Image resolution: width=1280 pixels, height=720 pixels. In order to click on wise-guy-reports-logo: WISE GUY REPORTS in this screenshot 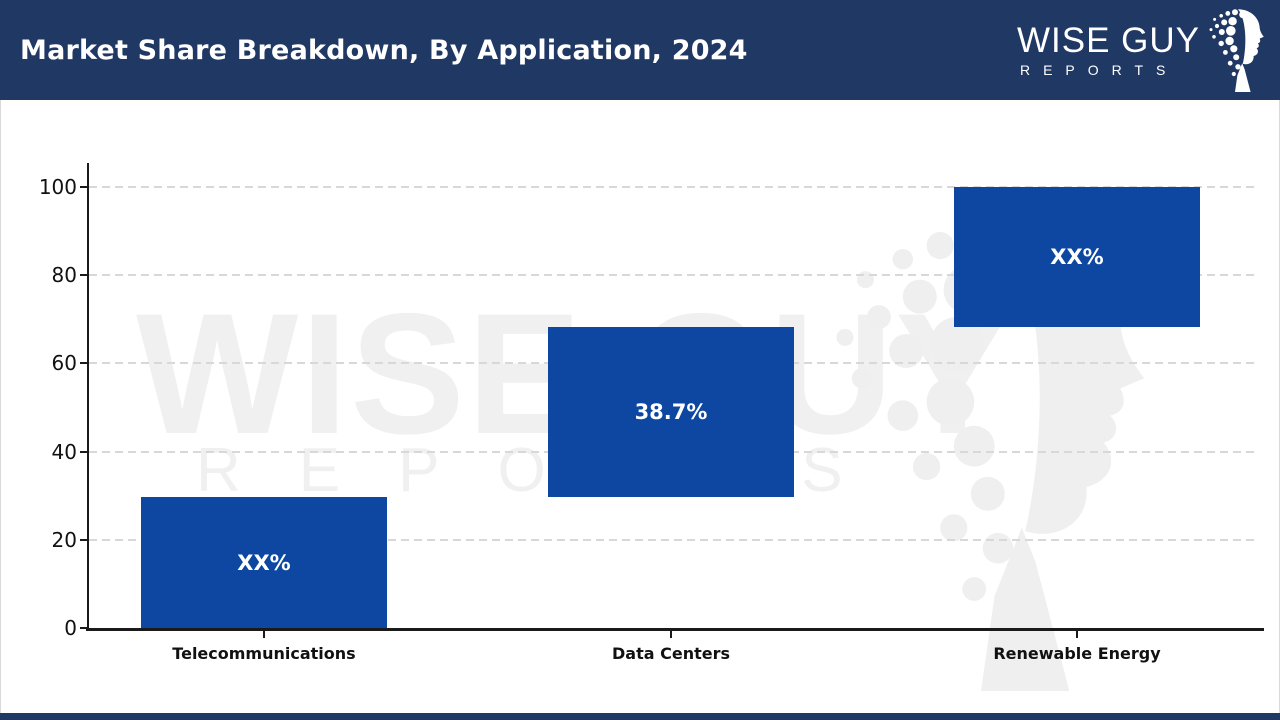, I will do `click(1141, 50)`.